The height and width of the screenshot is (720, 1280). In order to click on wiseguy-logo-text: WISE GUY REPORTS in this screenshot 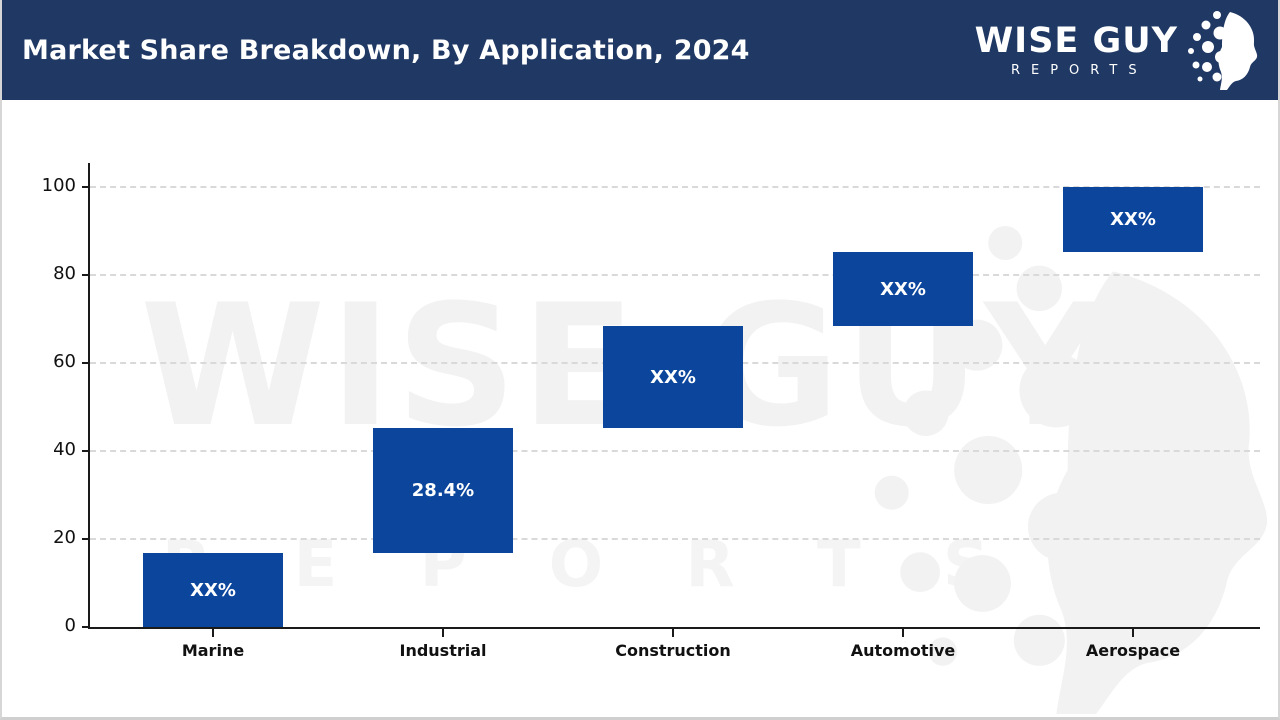, I will do `click(1076, 49)`.